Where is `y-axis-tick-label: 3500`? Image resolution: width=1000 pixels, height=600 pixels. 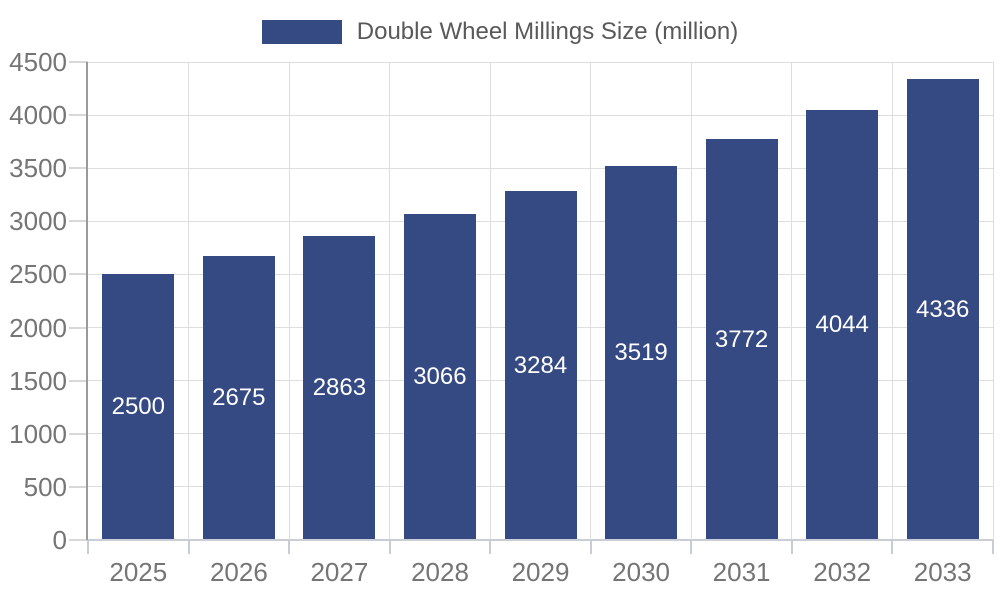 y-axis-tick-label: 3500 is located at coordinates (38, 168).